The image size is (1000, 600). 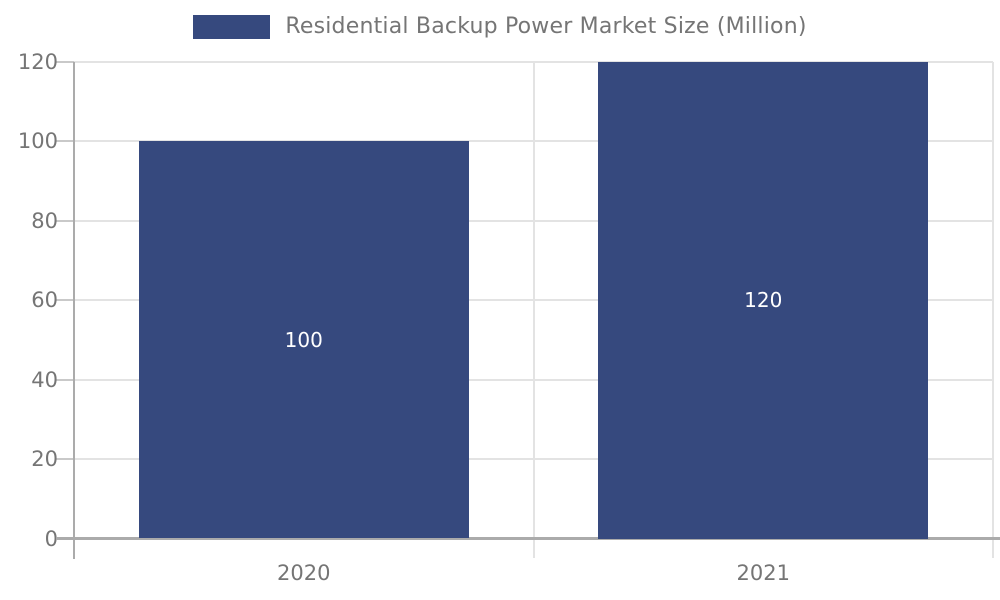 What do you see at coordinates (763, 573) in the screenshot?
I see `x-axis-tick-label: 2021` at bounding box center [763, 573].